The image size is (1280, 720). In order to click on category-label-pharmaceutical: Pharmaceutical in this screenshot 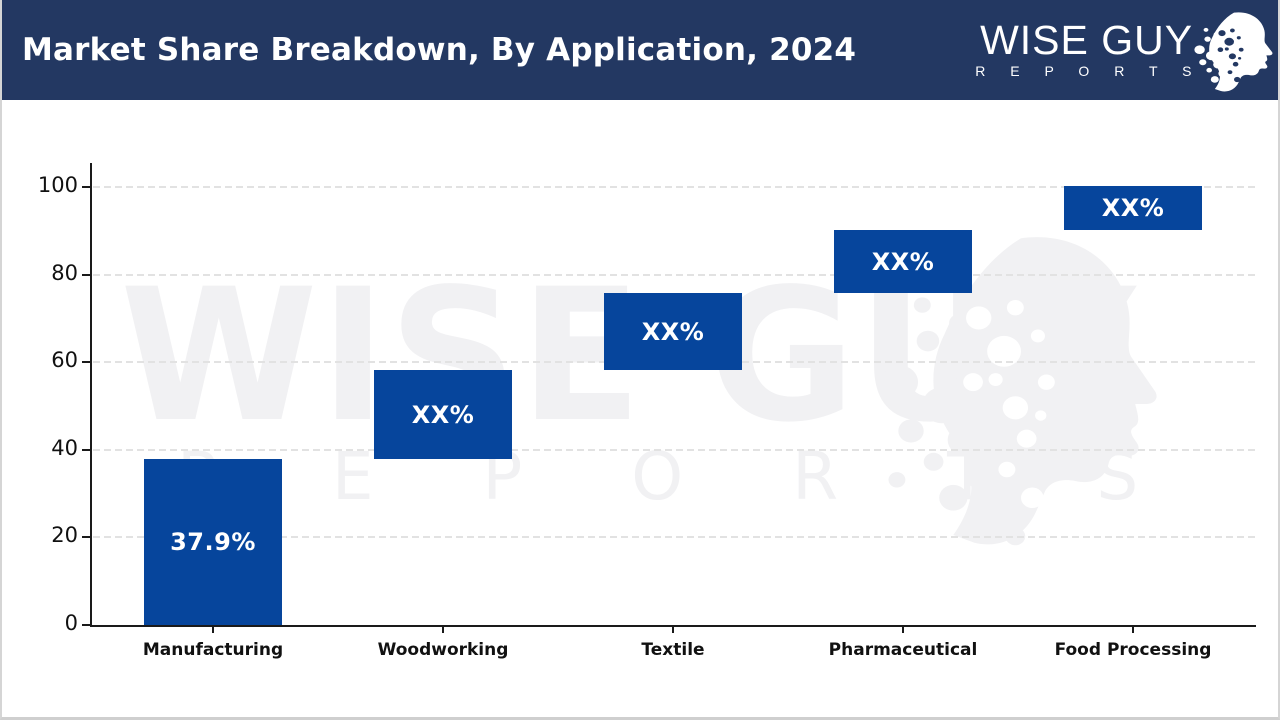, I will do `click(903, 650)`.